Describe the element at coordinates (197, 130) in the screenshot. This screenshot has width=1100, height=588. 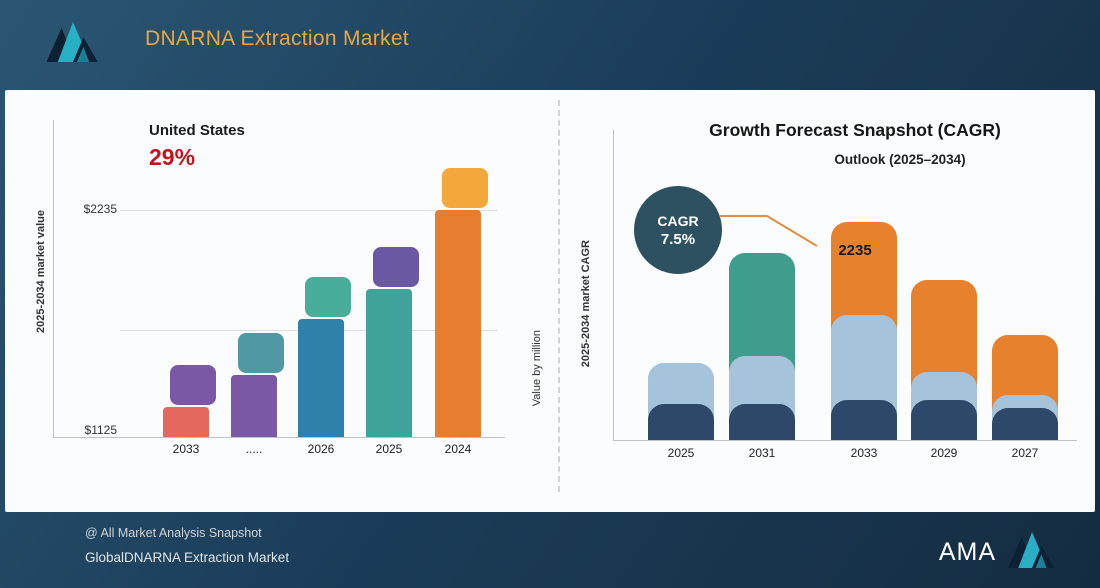
I see `region-label: United States` at that location.